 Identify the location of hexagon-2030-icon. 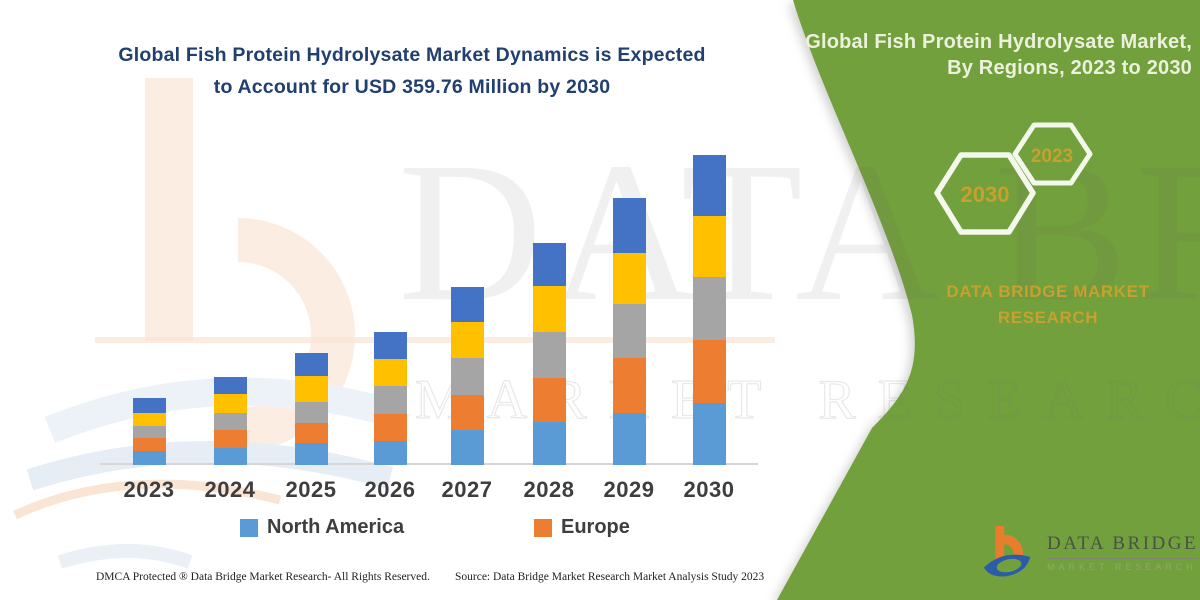
(985, 193).